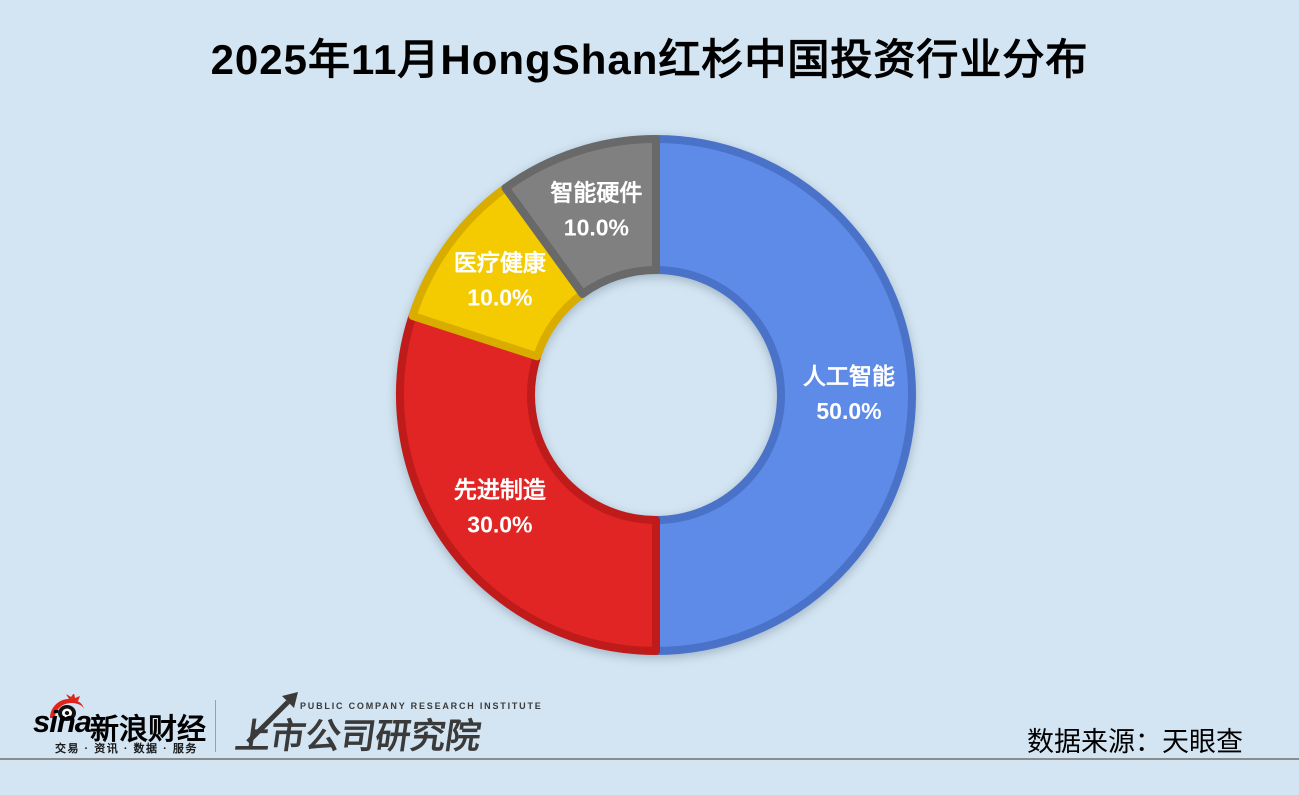  Describe the element at coordinates (849, 376) in the screenshot. I see `slice-label: 人工智能` at that location.